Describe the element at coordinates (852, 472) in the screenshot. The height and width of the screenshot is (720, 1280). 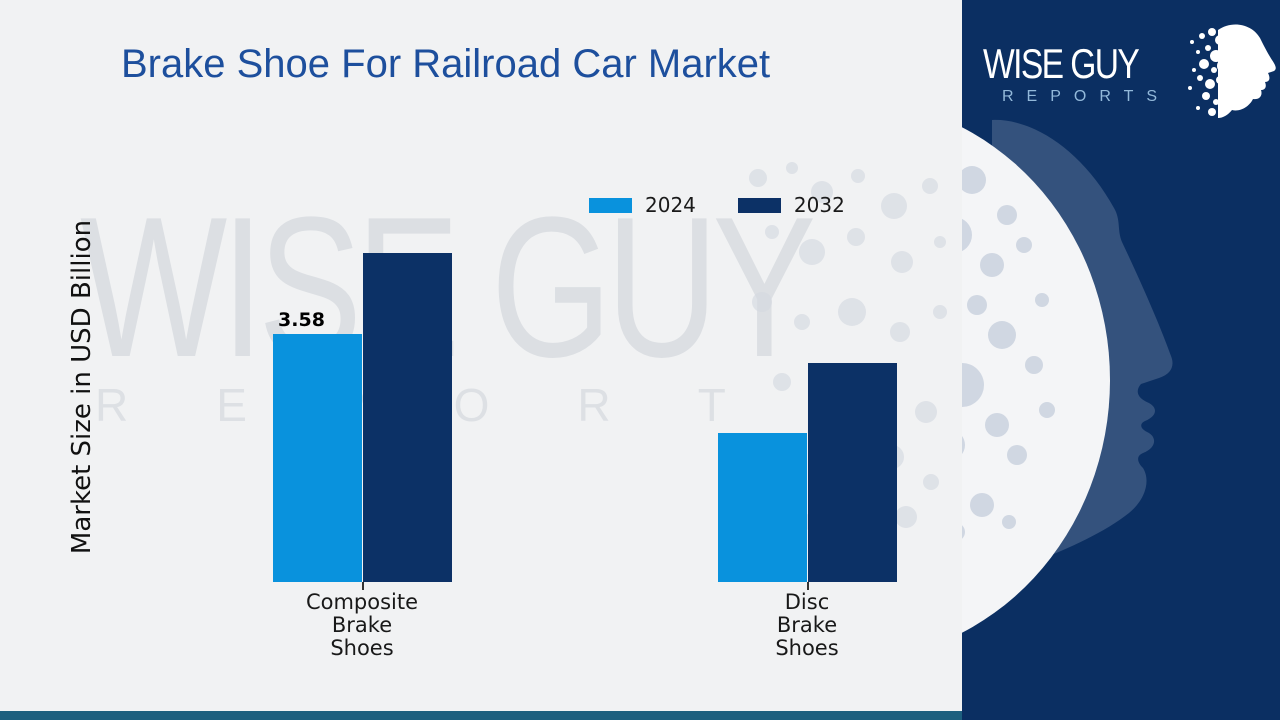
I see `bar-2032-disc-brake-shoes` at that location.